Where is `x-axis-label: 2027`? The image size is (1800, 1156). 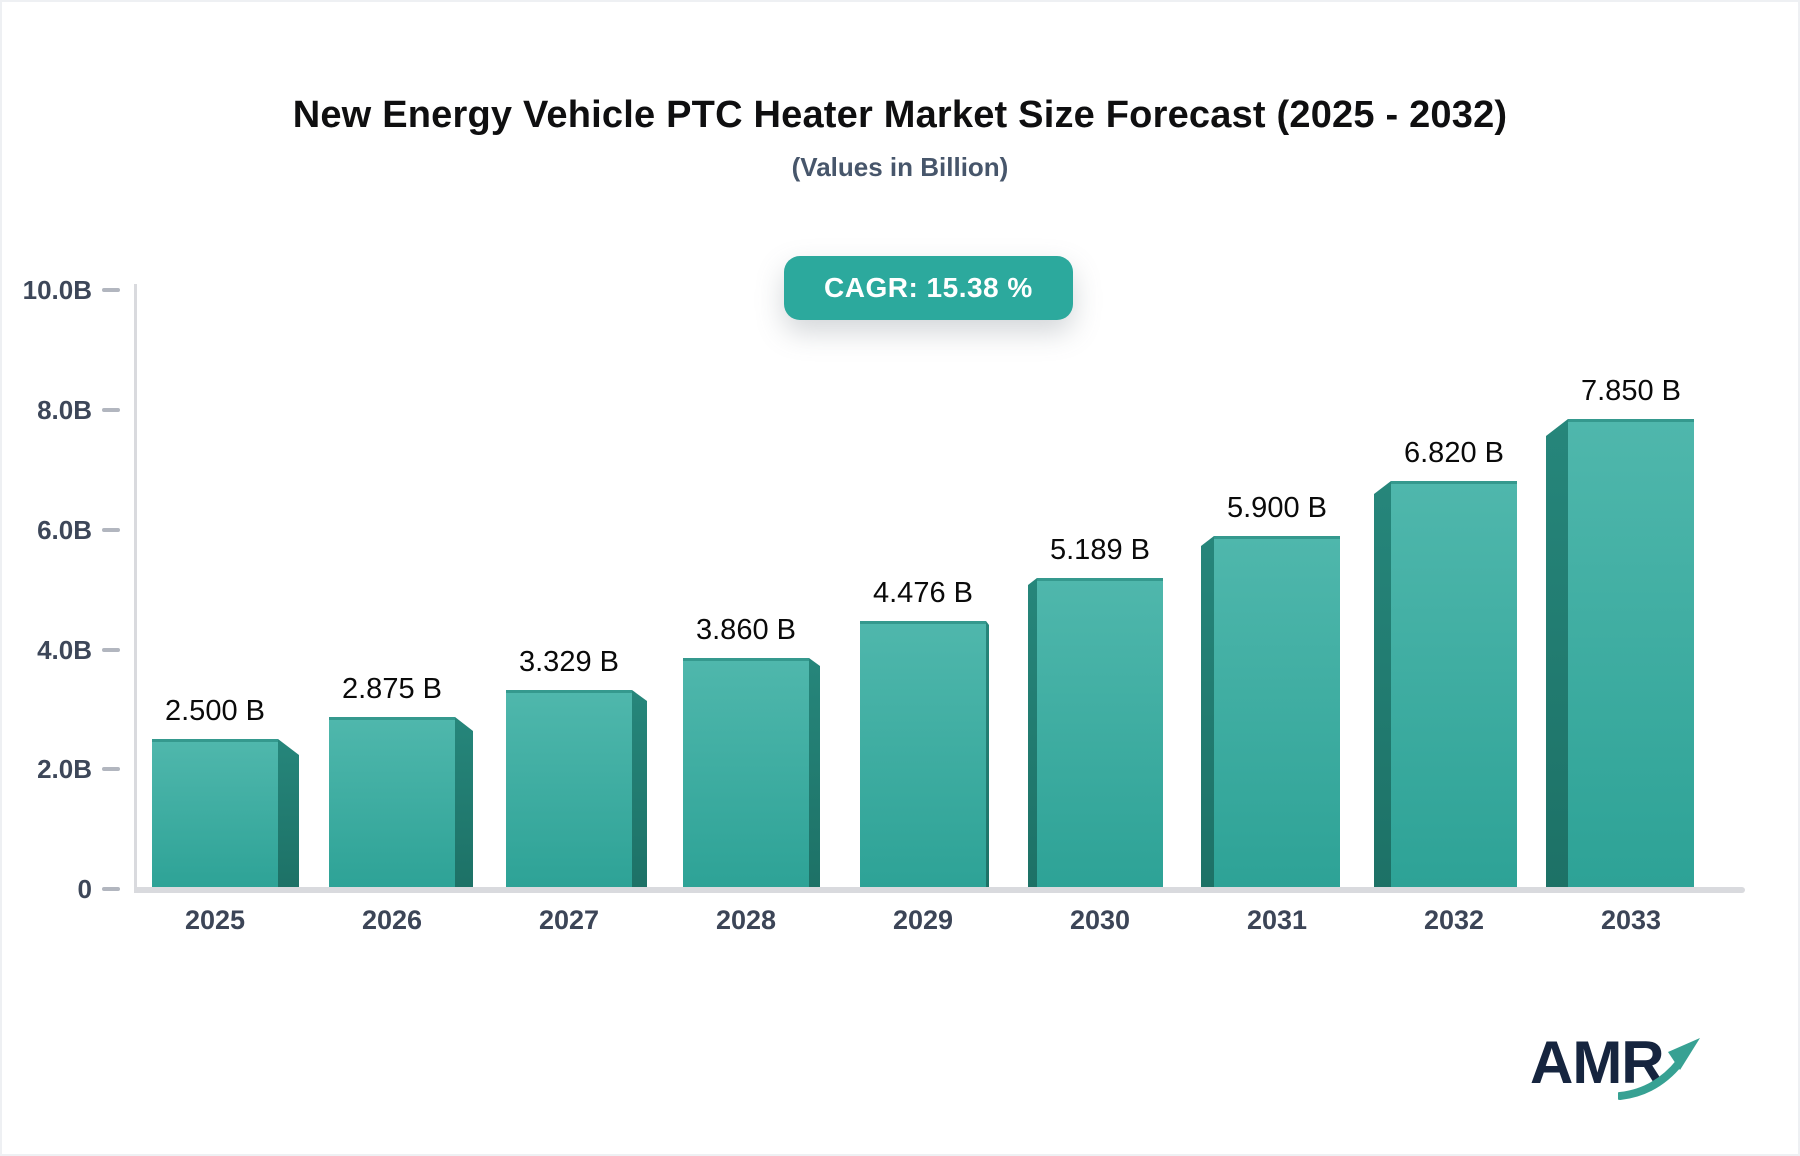 x-axis-label: 2027 is located at coordinates (569, 920).